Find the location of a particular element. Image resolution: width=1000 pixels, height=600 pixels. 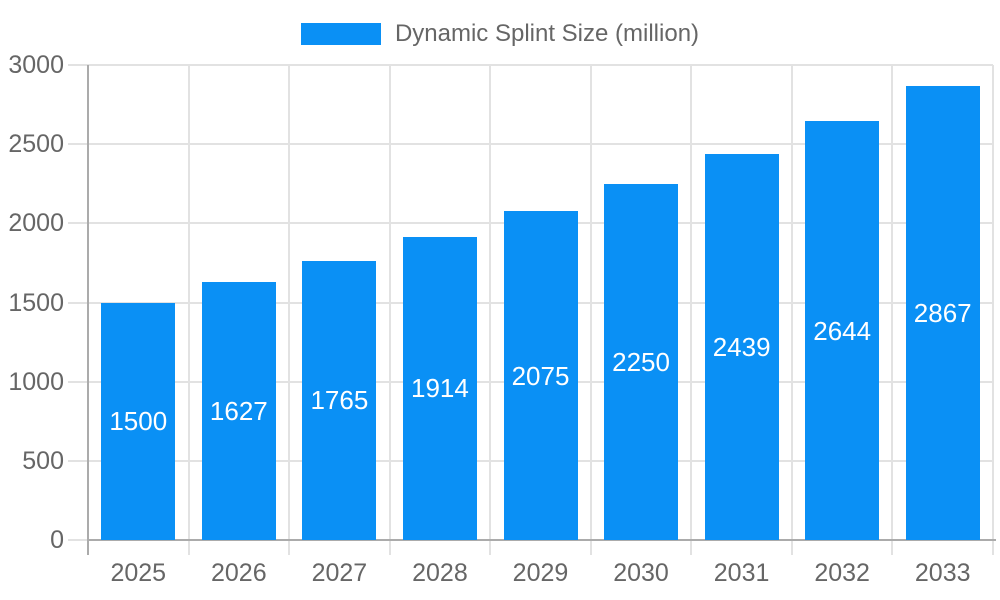

x-tick-label: 2028 is located at coordinates (440, 573).